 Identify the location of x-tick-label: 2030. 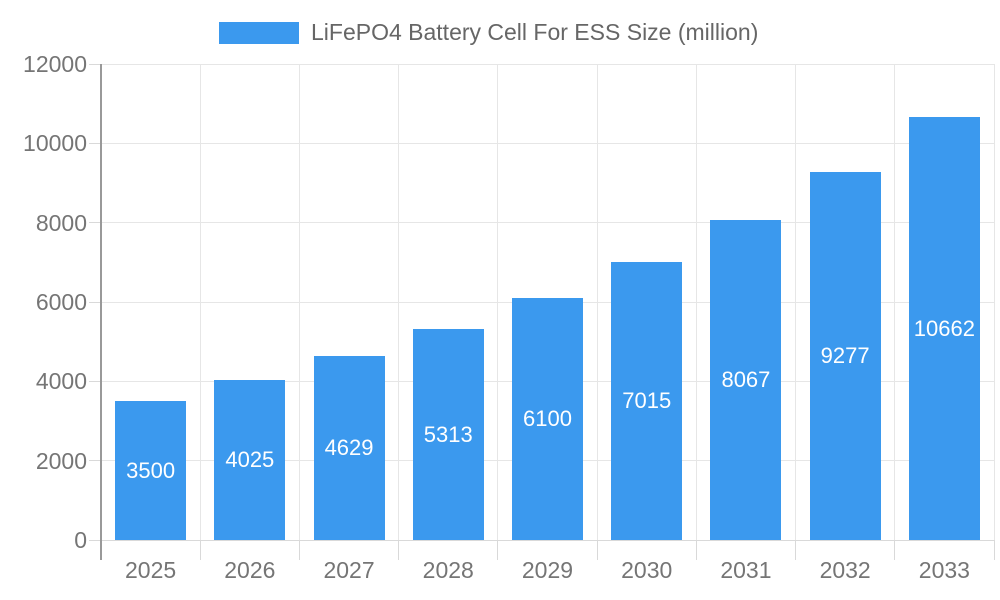
(647, 570).